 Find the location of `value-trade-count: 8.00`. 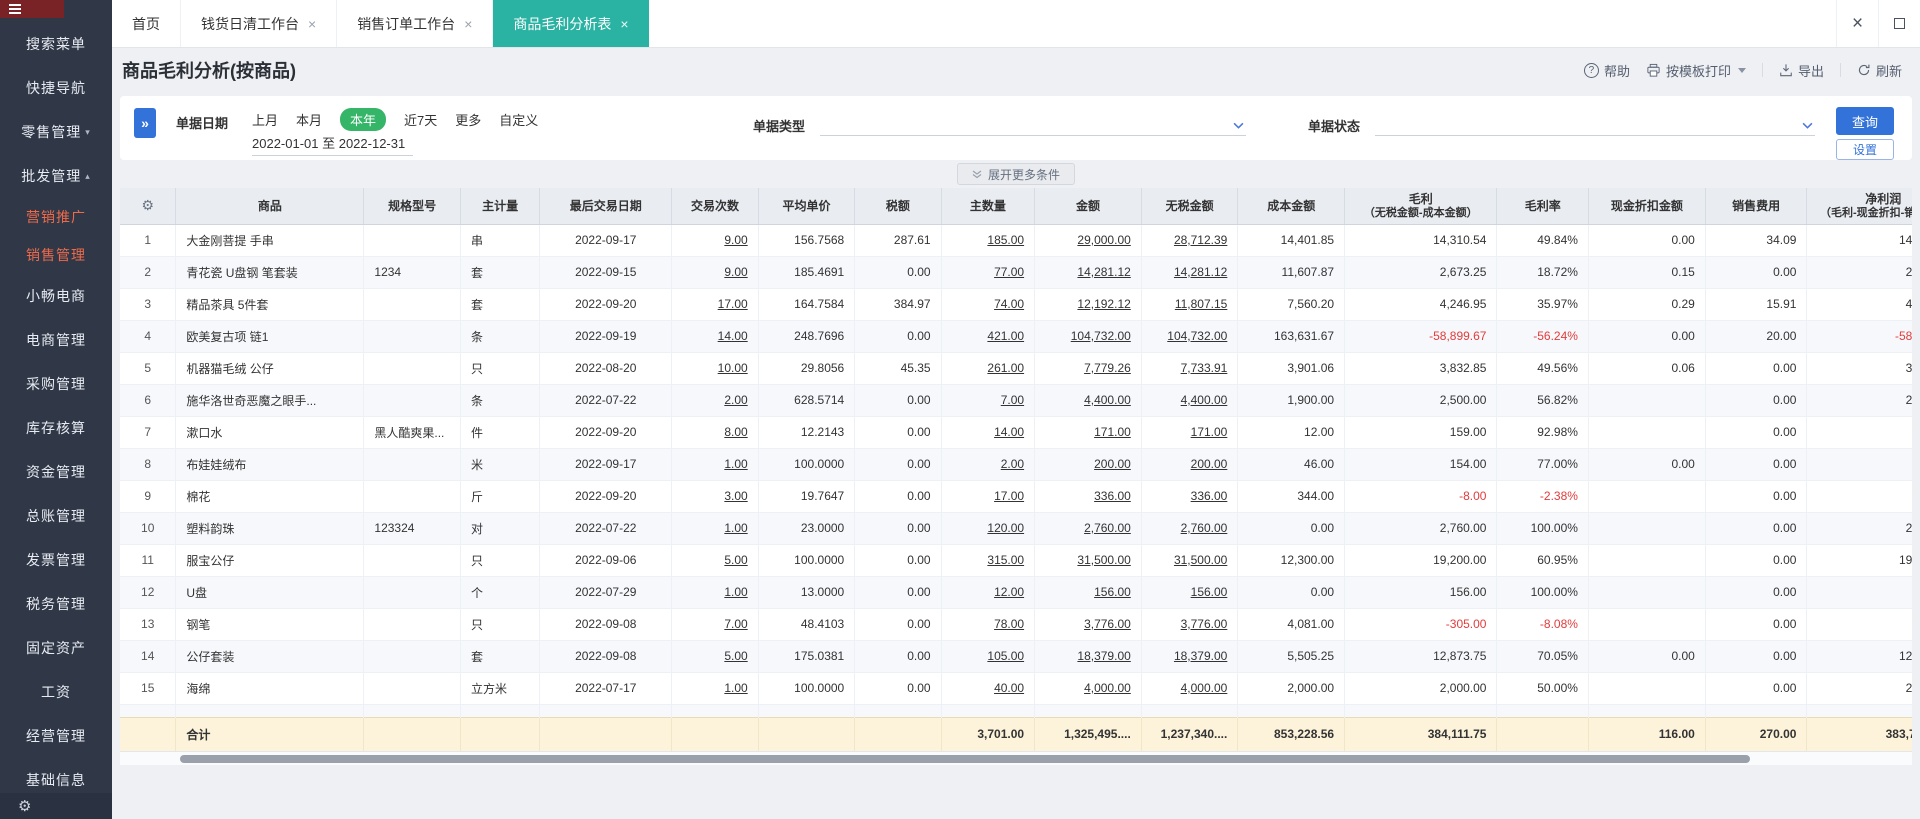

value-trade-count: 8.00 is located at coordinates (736, 432).